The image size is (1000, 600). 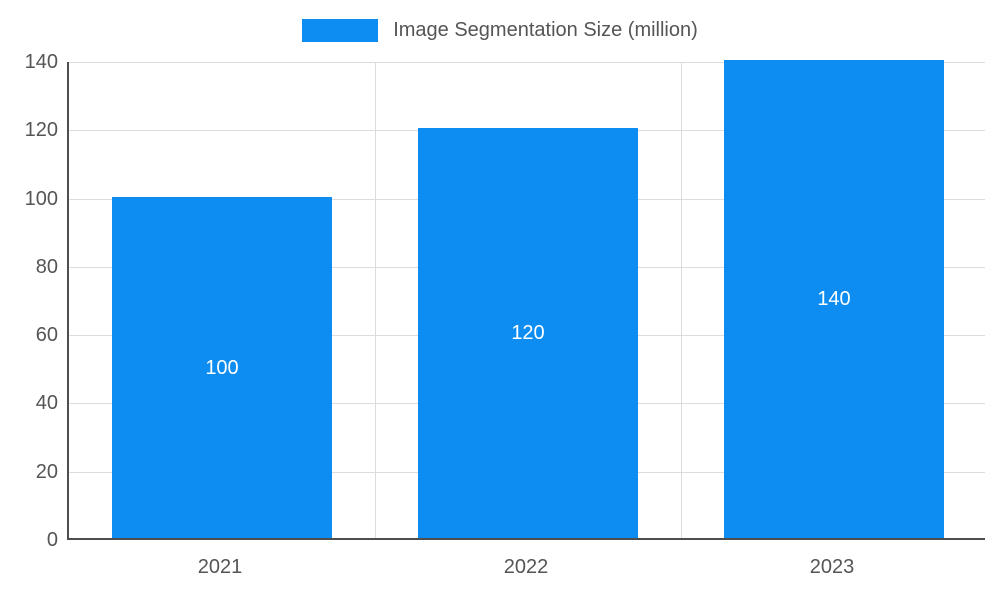 What do you see at coordinates (41, 130) in the screenshot?
I see `y-tick-label: 120` at bounding box center [41, 130].